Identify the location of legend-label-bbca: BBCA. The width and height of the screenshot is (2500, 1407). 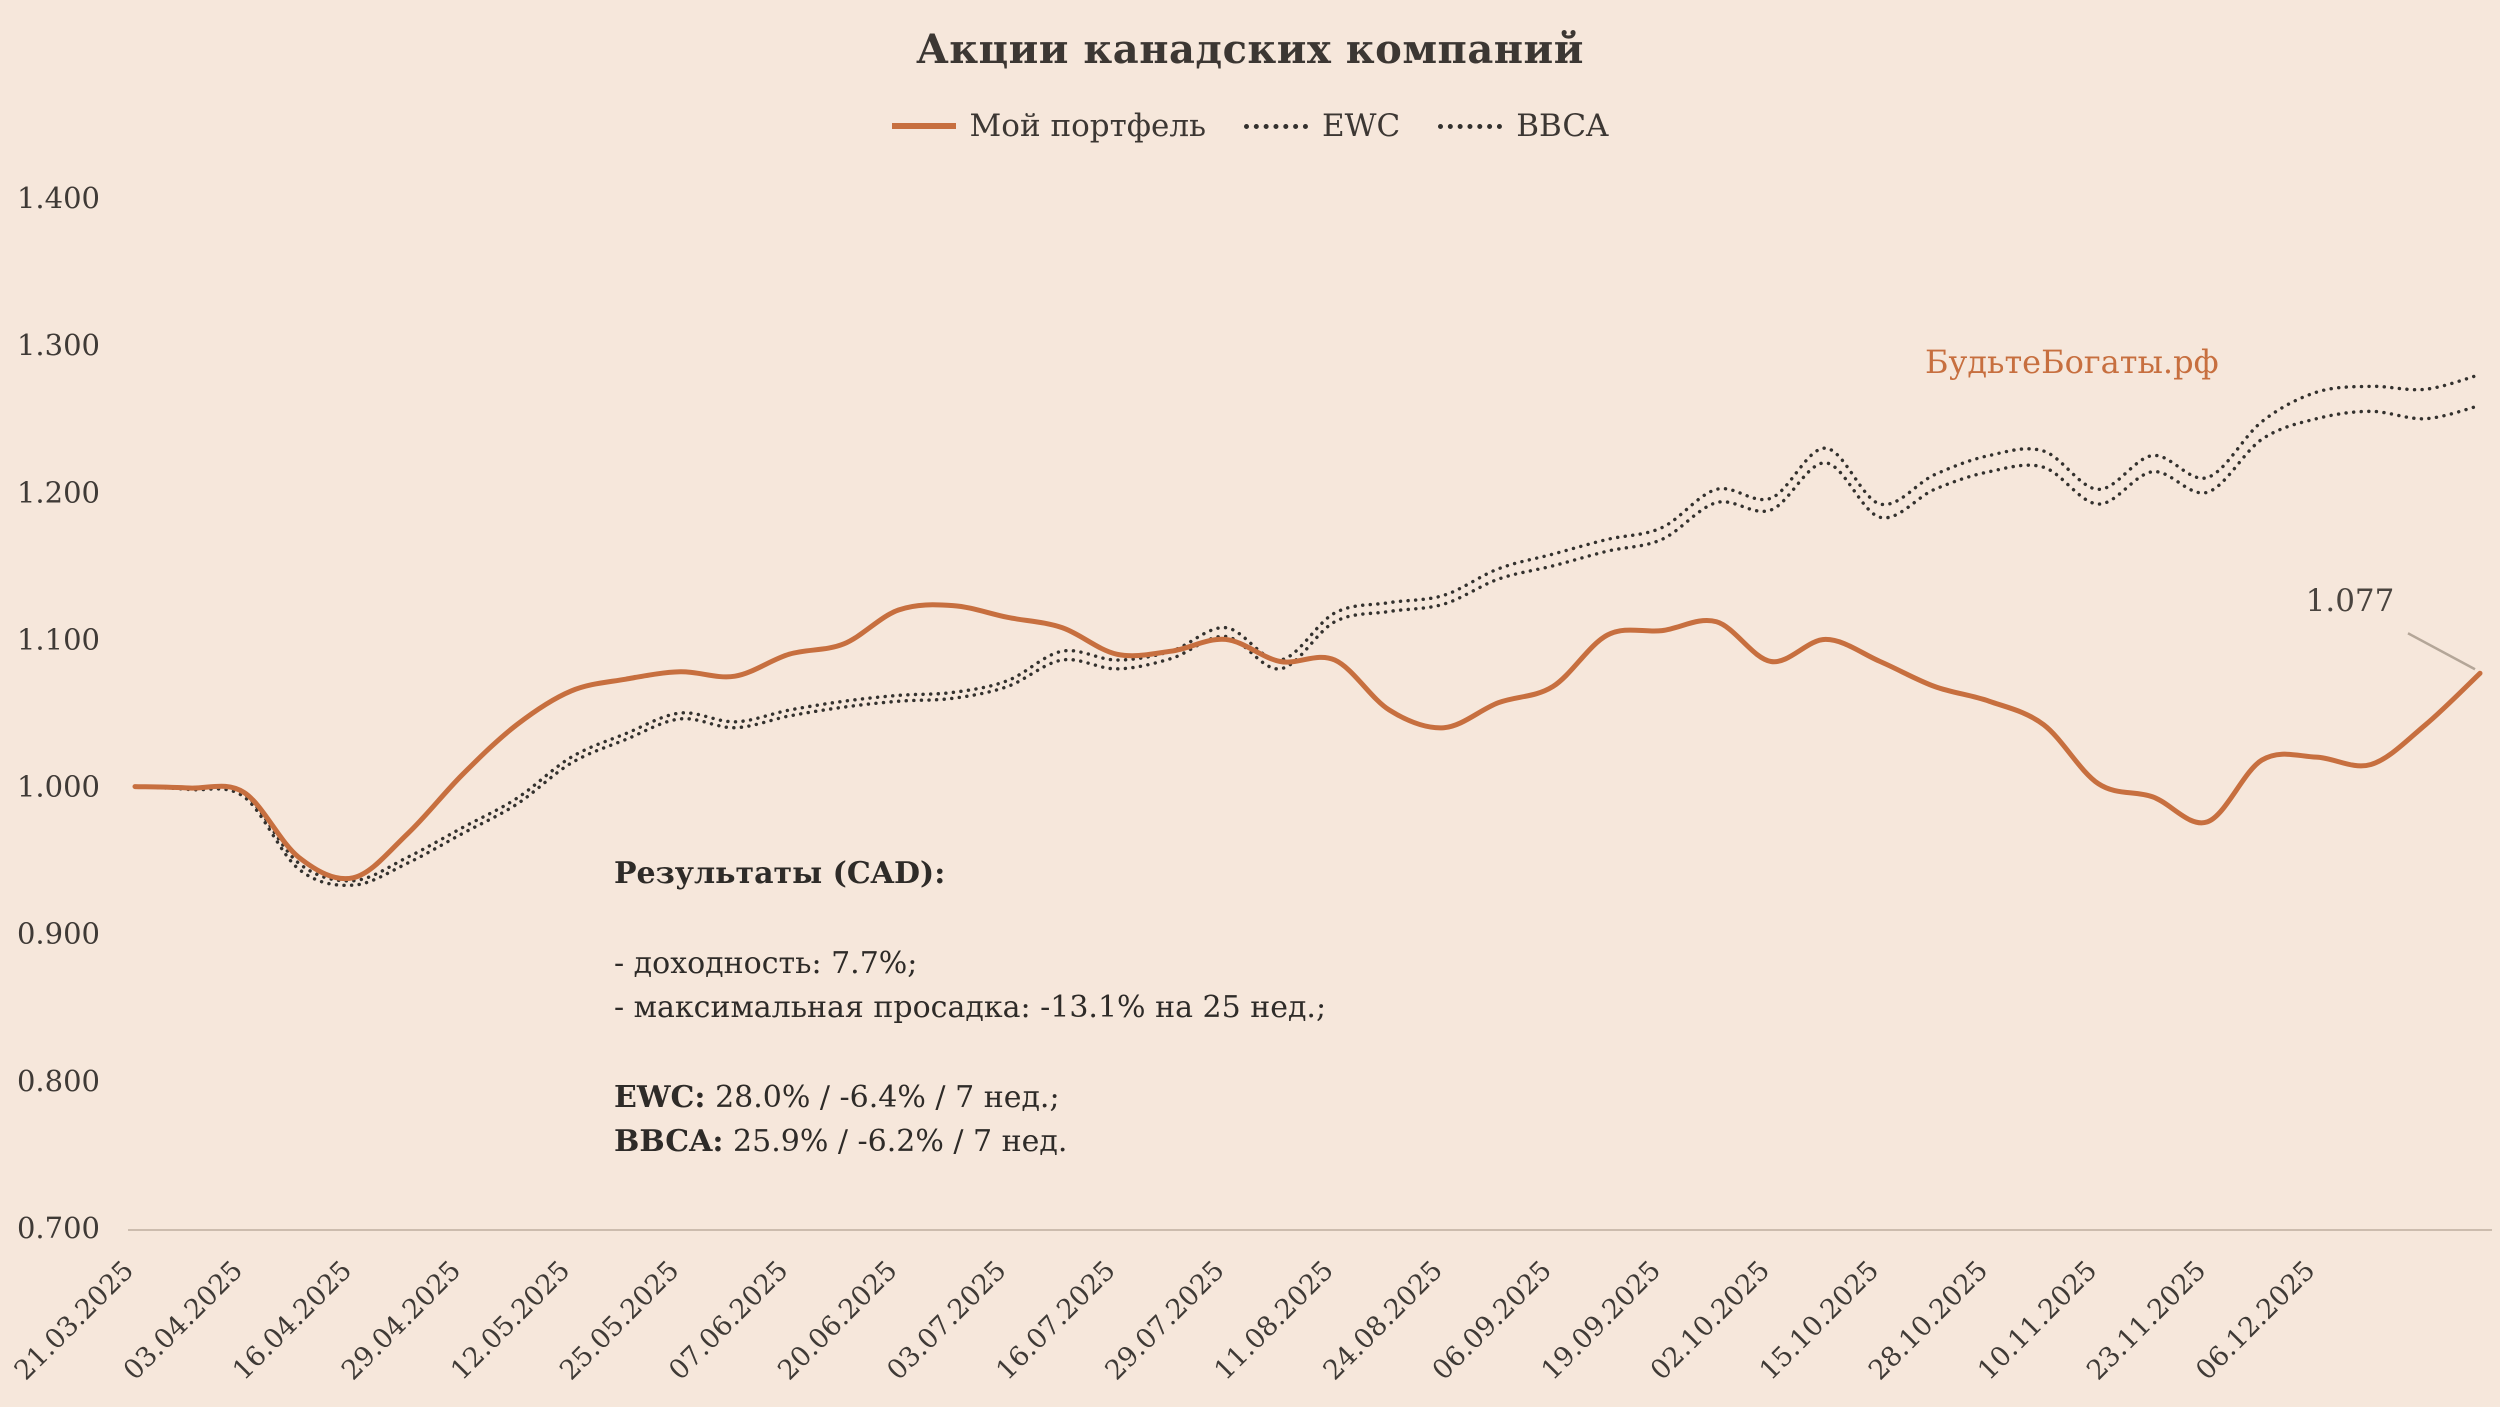
(1562, 126).